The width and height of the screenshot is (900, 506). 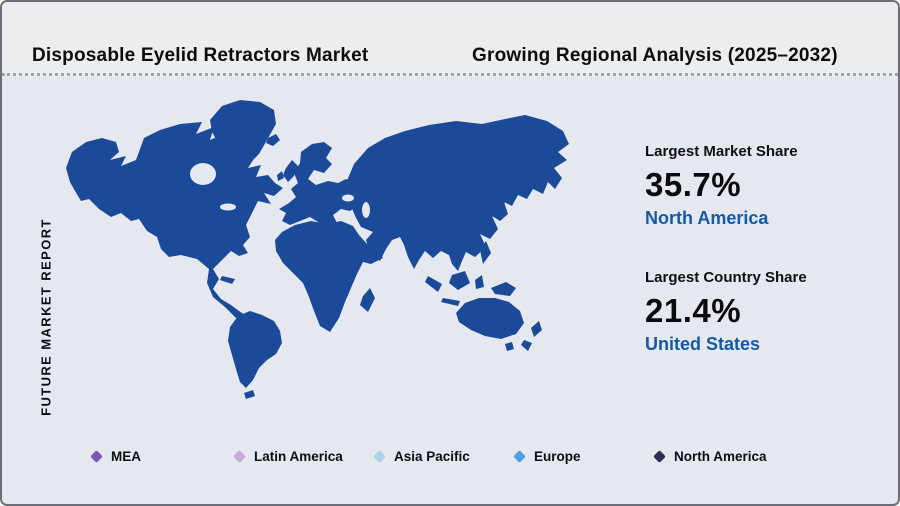 I want to click on brand-watermark: FUTURE MARKET REPORT, so click(x=46, y=317).